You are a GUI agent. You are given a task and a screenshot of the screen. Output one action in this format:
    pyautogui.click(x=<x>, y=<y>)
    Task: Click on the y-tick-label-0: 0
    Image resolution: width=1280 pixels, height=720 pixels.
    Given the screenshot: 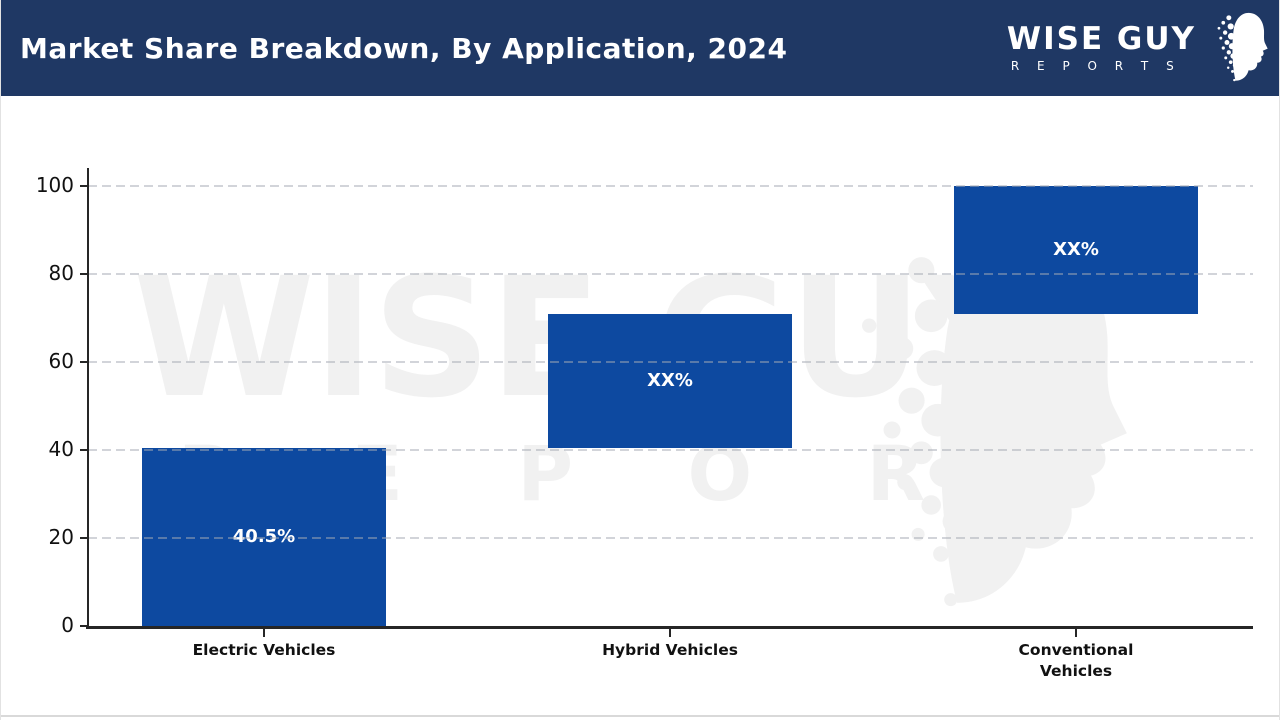 What is the action you would take?
    pyautogui.click(x=67, y=625)
    